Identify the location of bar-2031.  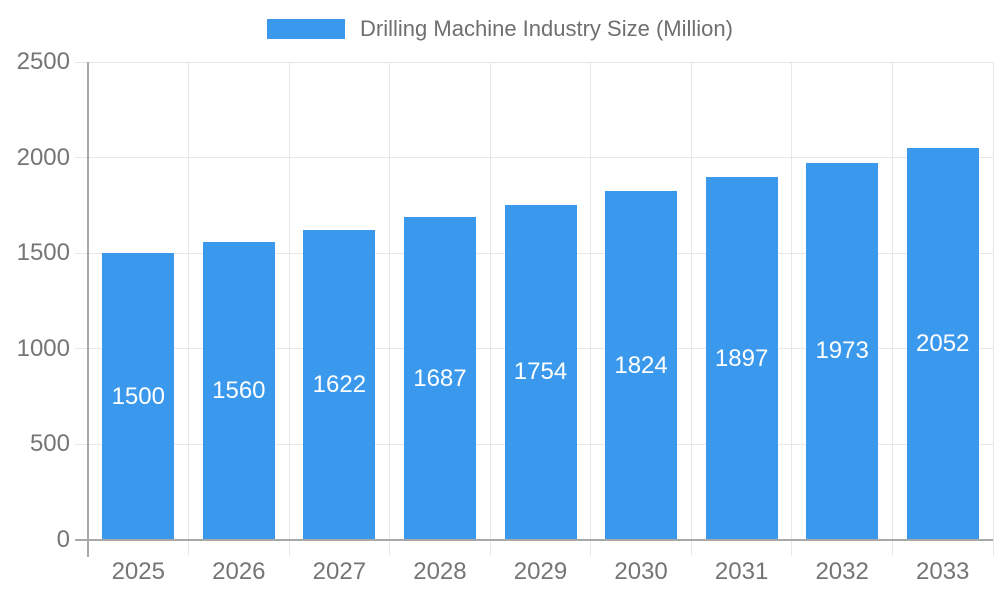
(741, 358).